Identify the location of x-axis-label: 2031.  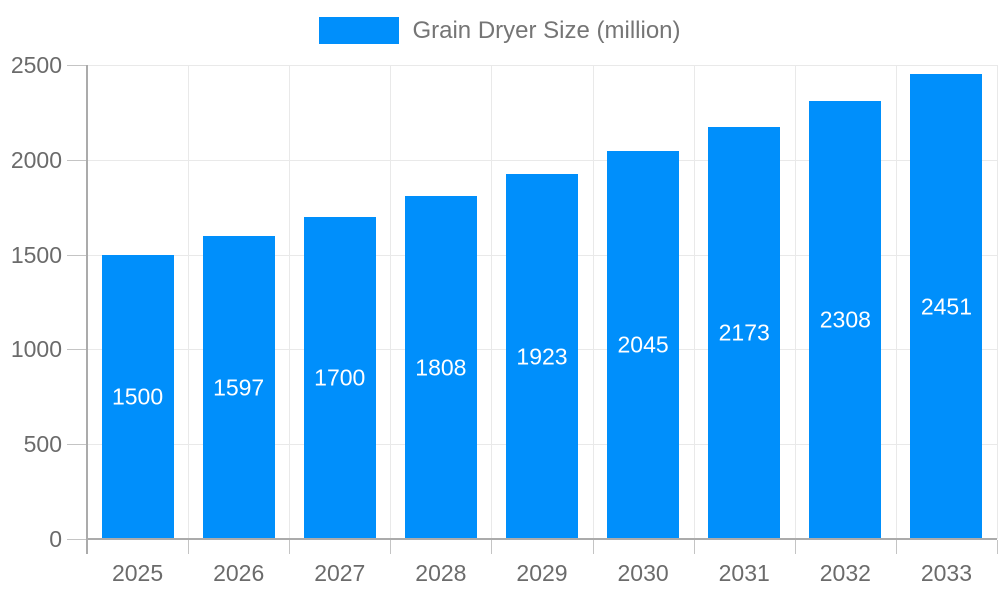
(744, 573).